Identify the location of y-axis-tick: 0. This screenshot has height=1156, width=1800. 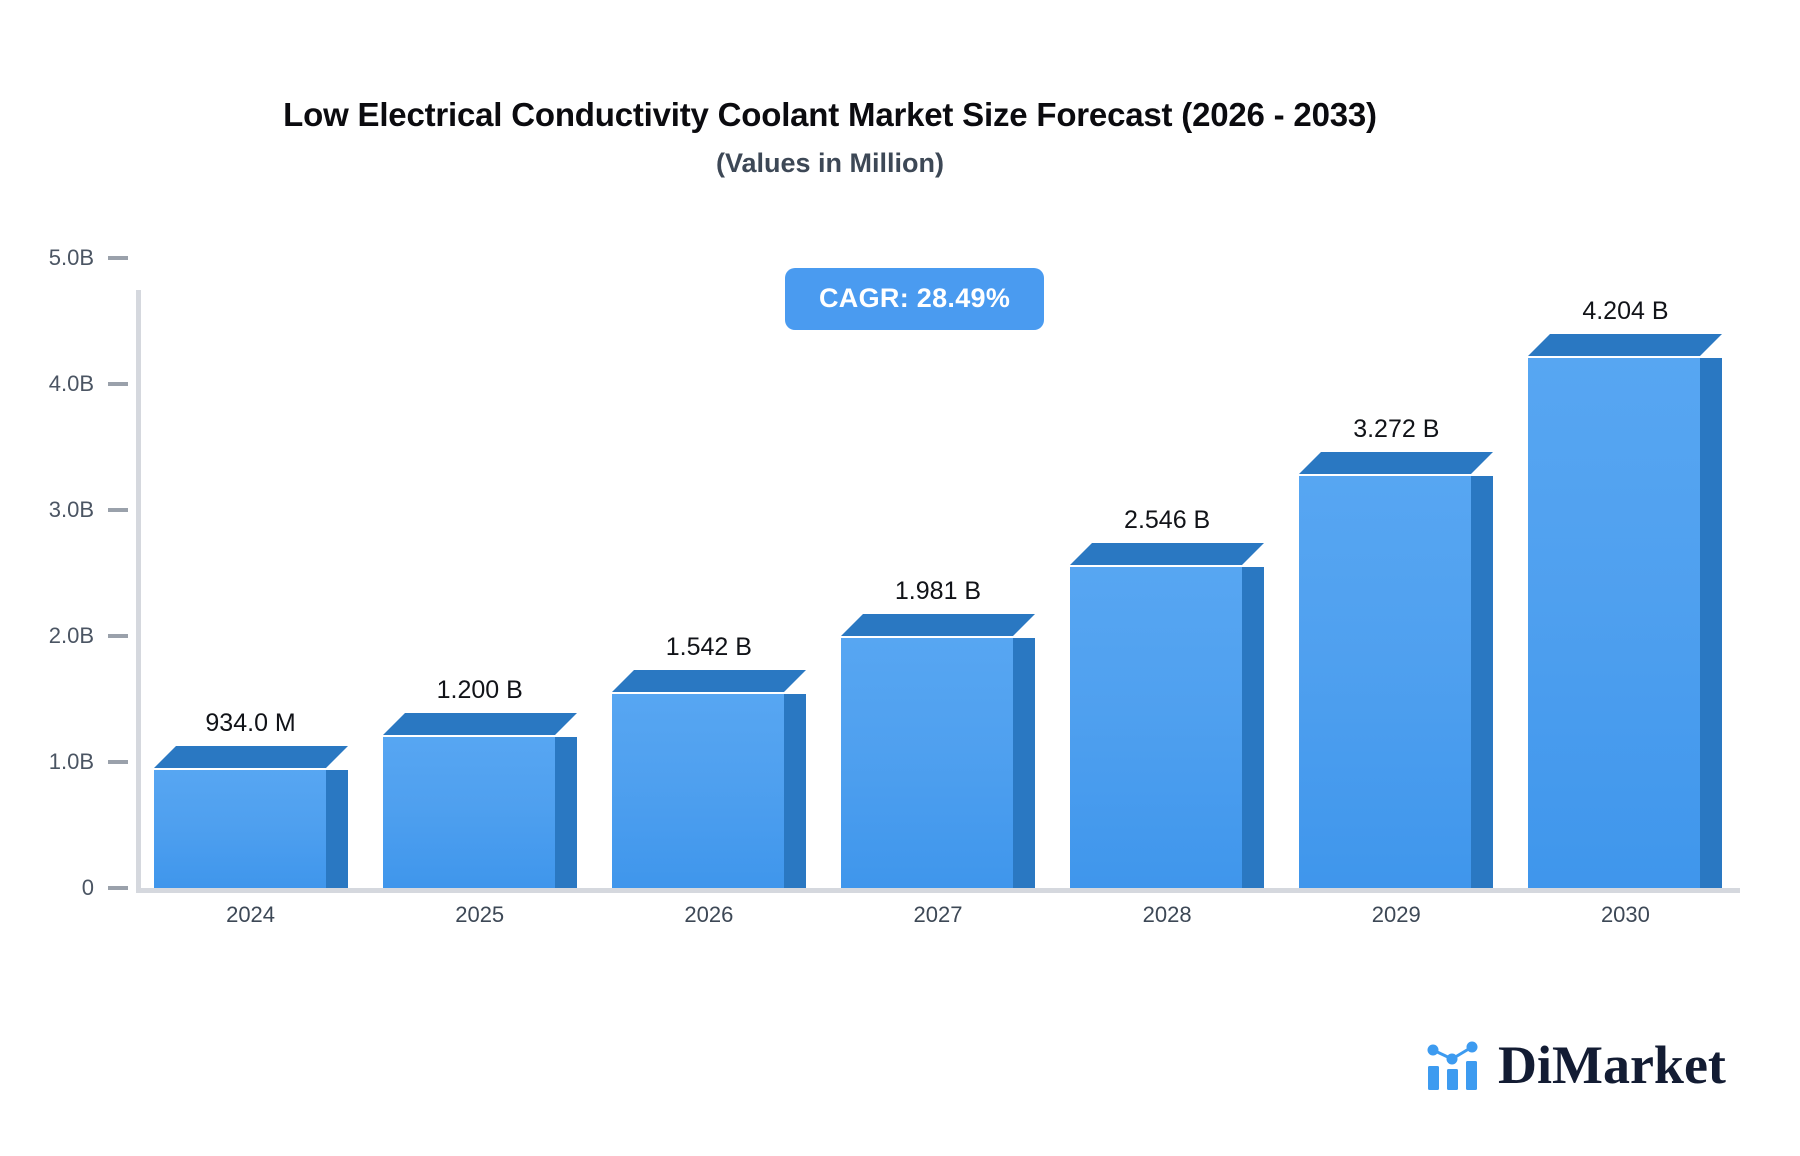
(64, 888).